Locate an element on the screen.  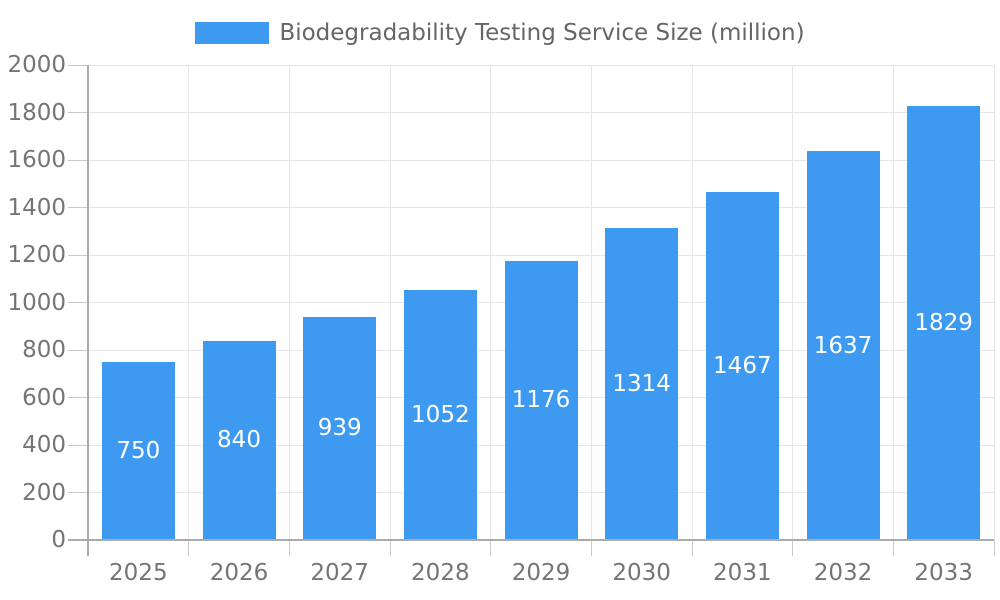
bar-2030: 1314 is located at coordinates (642, 383).